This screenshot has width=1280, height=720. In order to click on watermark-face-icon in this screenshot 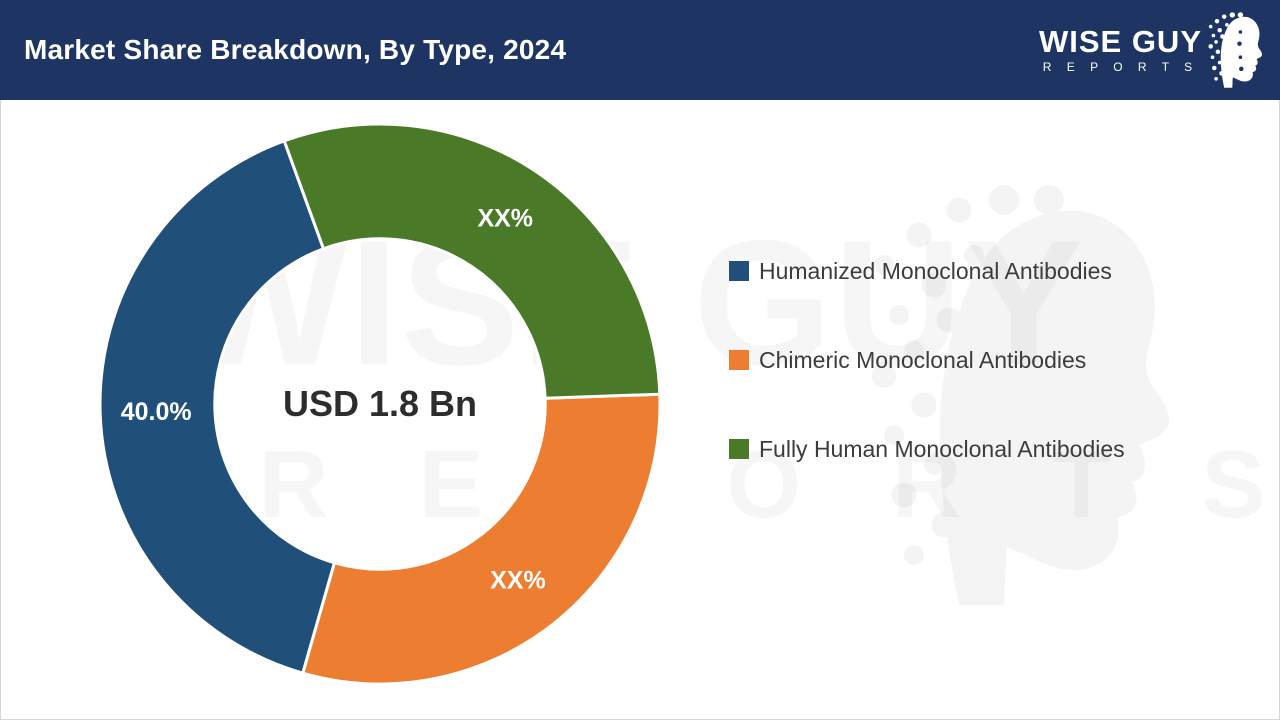, I will do `click(1020, 395)`.